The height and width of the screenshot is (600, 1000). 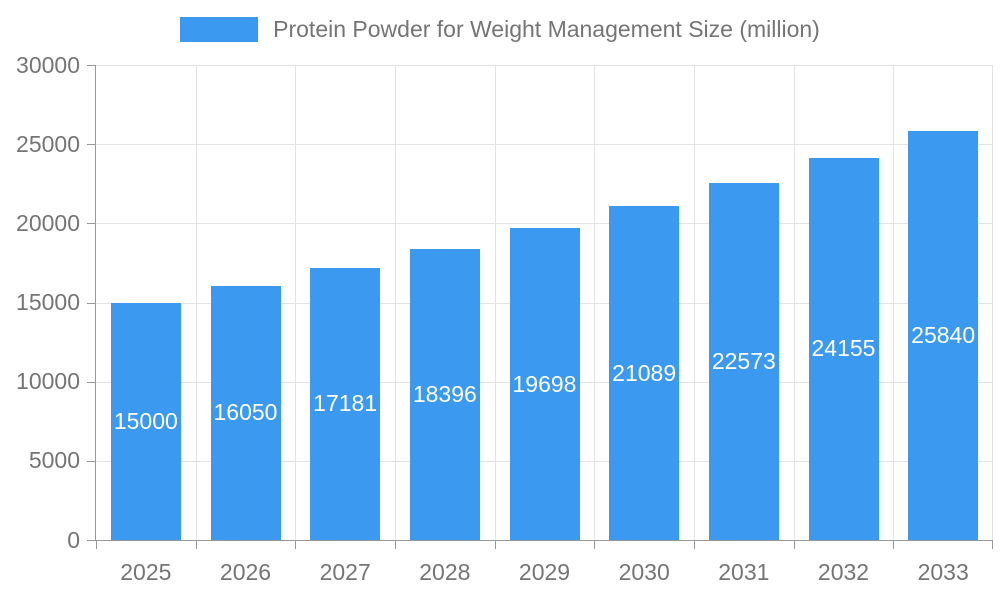 What do you see at coordinates (544, 540) in the screenshot?
I see `x-axis-line` at bounding box center [544, 540].